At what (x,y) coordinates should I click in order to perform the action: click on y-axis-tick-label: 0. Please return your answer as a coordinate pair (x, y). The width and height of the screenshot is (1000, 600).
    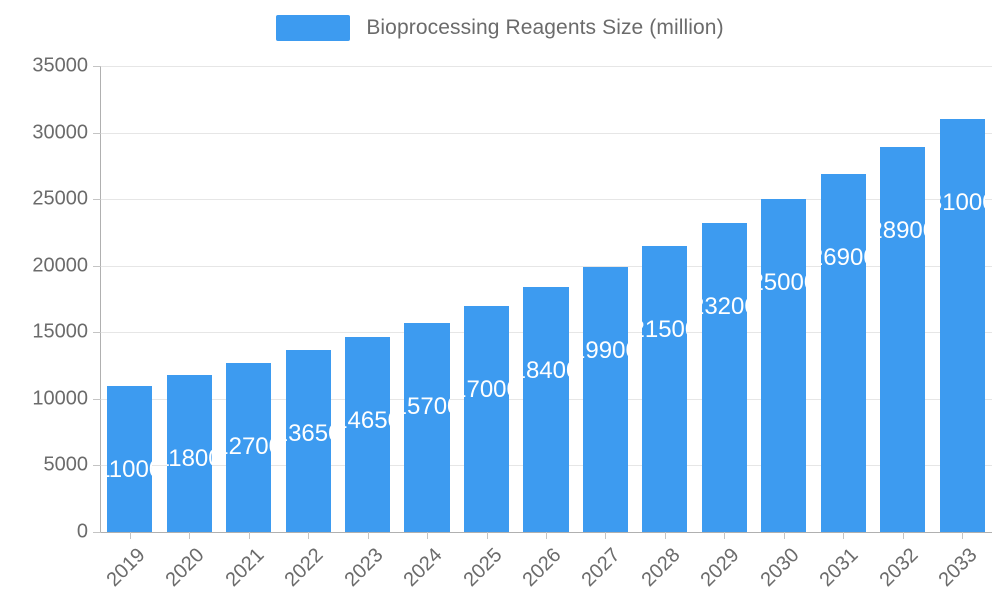
    Looking at the image, I should click on (82, 531).